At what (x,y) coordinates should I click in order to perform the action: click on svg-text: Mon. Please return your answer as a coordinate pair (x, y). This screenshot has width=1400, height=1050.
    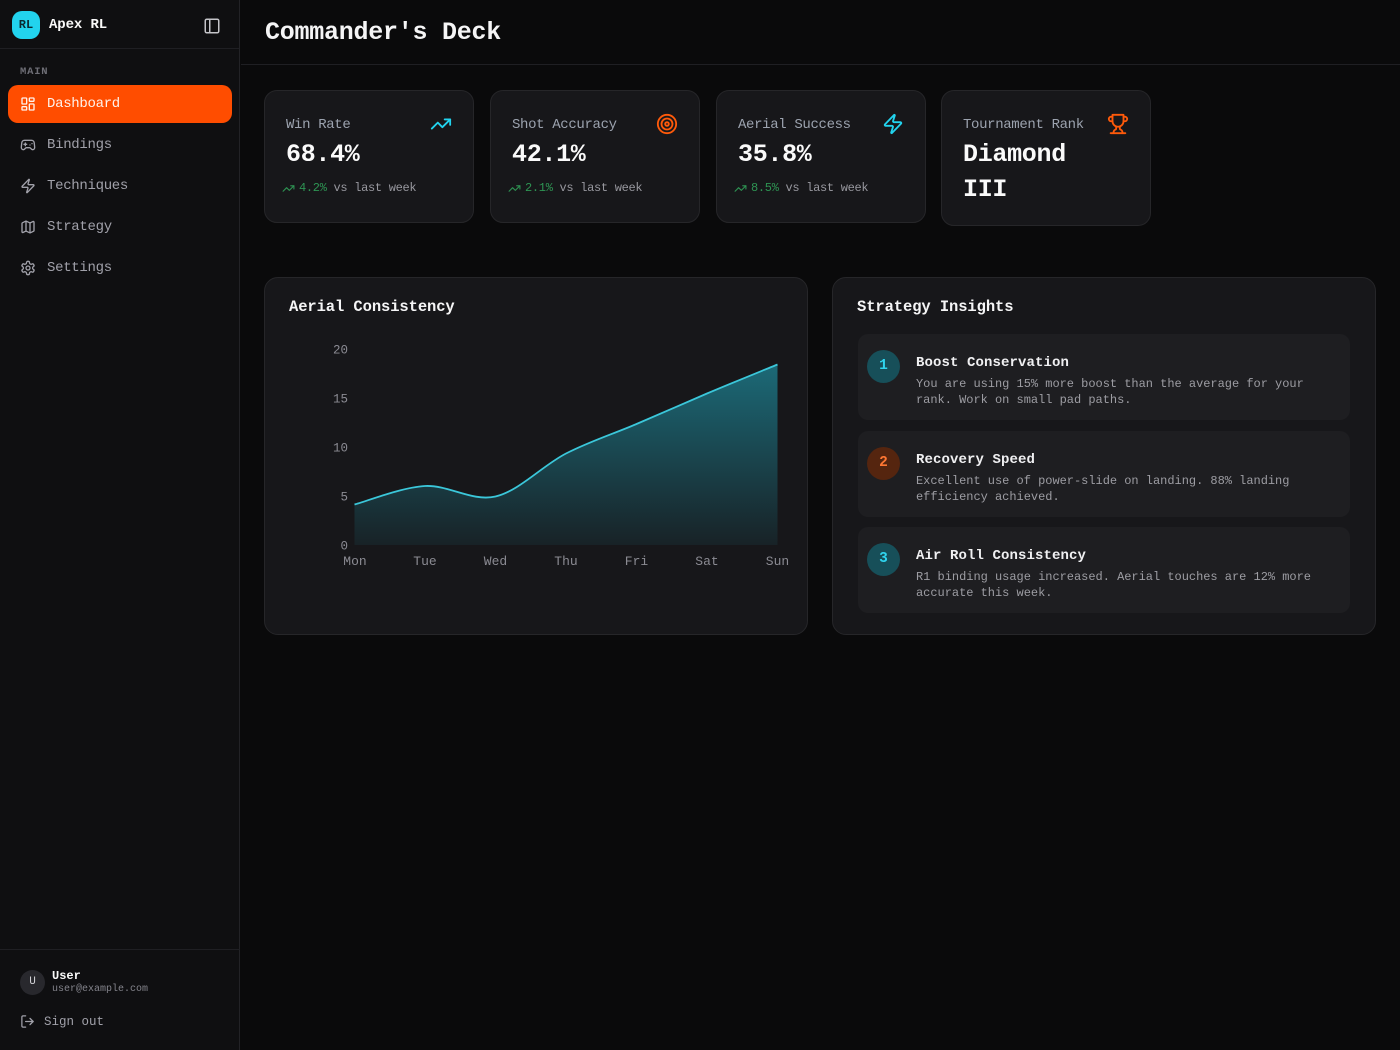
    Looking at the image, I should click on (354, 561).